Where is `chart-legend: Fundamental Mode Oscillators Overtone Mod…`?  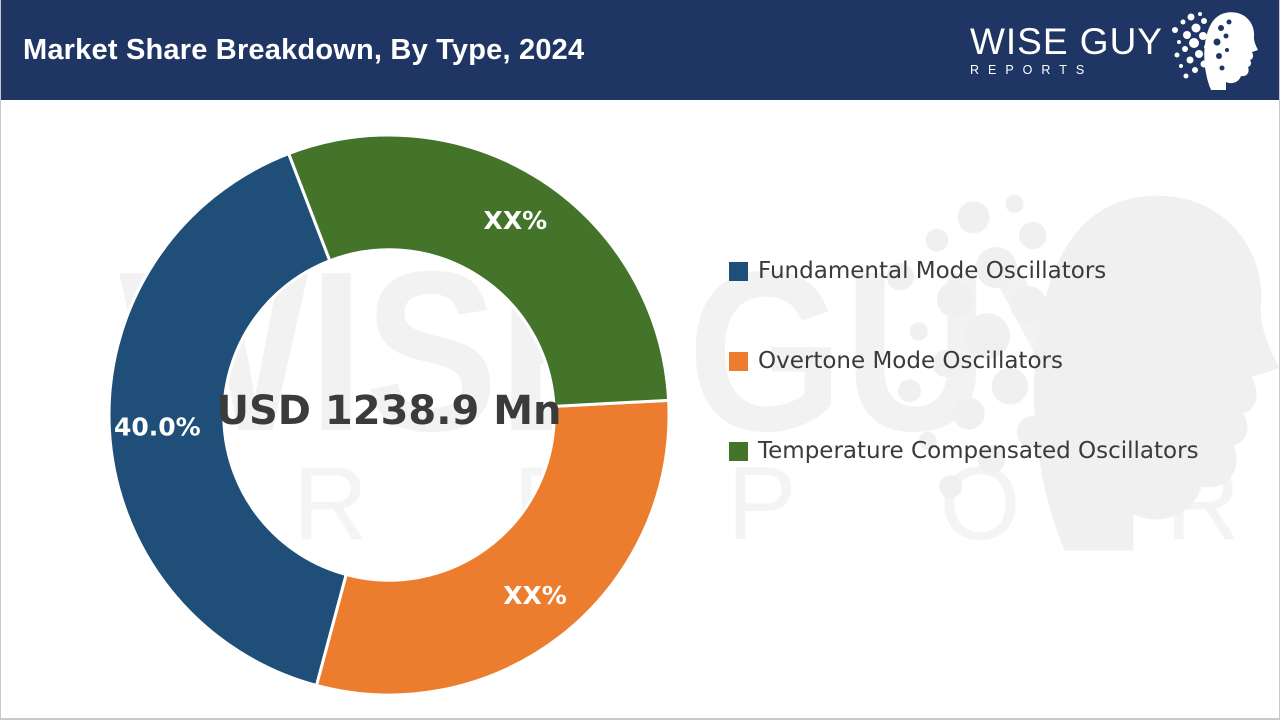 chart-legend: Fundamental Mode Oscillators Overtone Mod… is located at coordinates (964, 392).